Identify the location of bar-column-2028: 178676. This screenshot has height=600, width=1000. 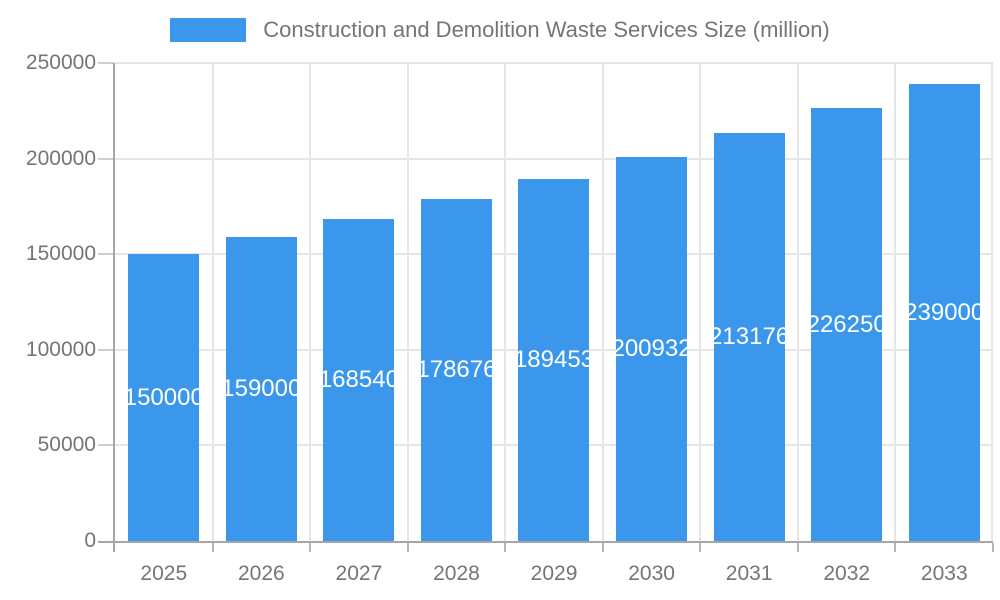
(457, 302).